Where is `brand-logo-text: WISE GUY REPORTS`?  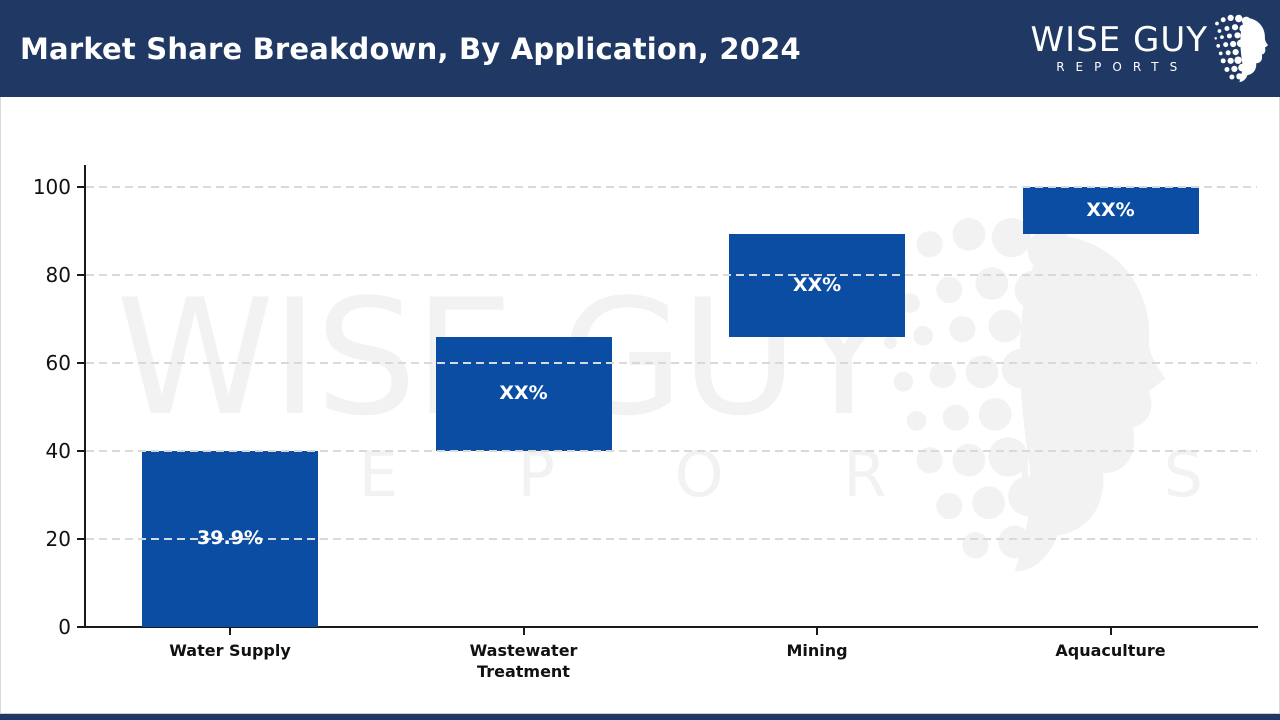 brand-logo-text: WISE GUY REPORTS is located at coordinates (1119, 47).